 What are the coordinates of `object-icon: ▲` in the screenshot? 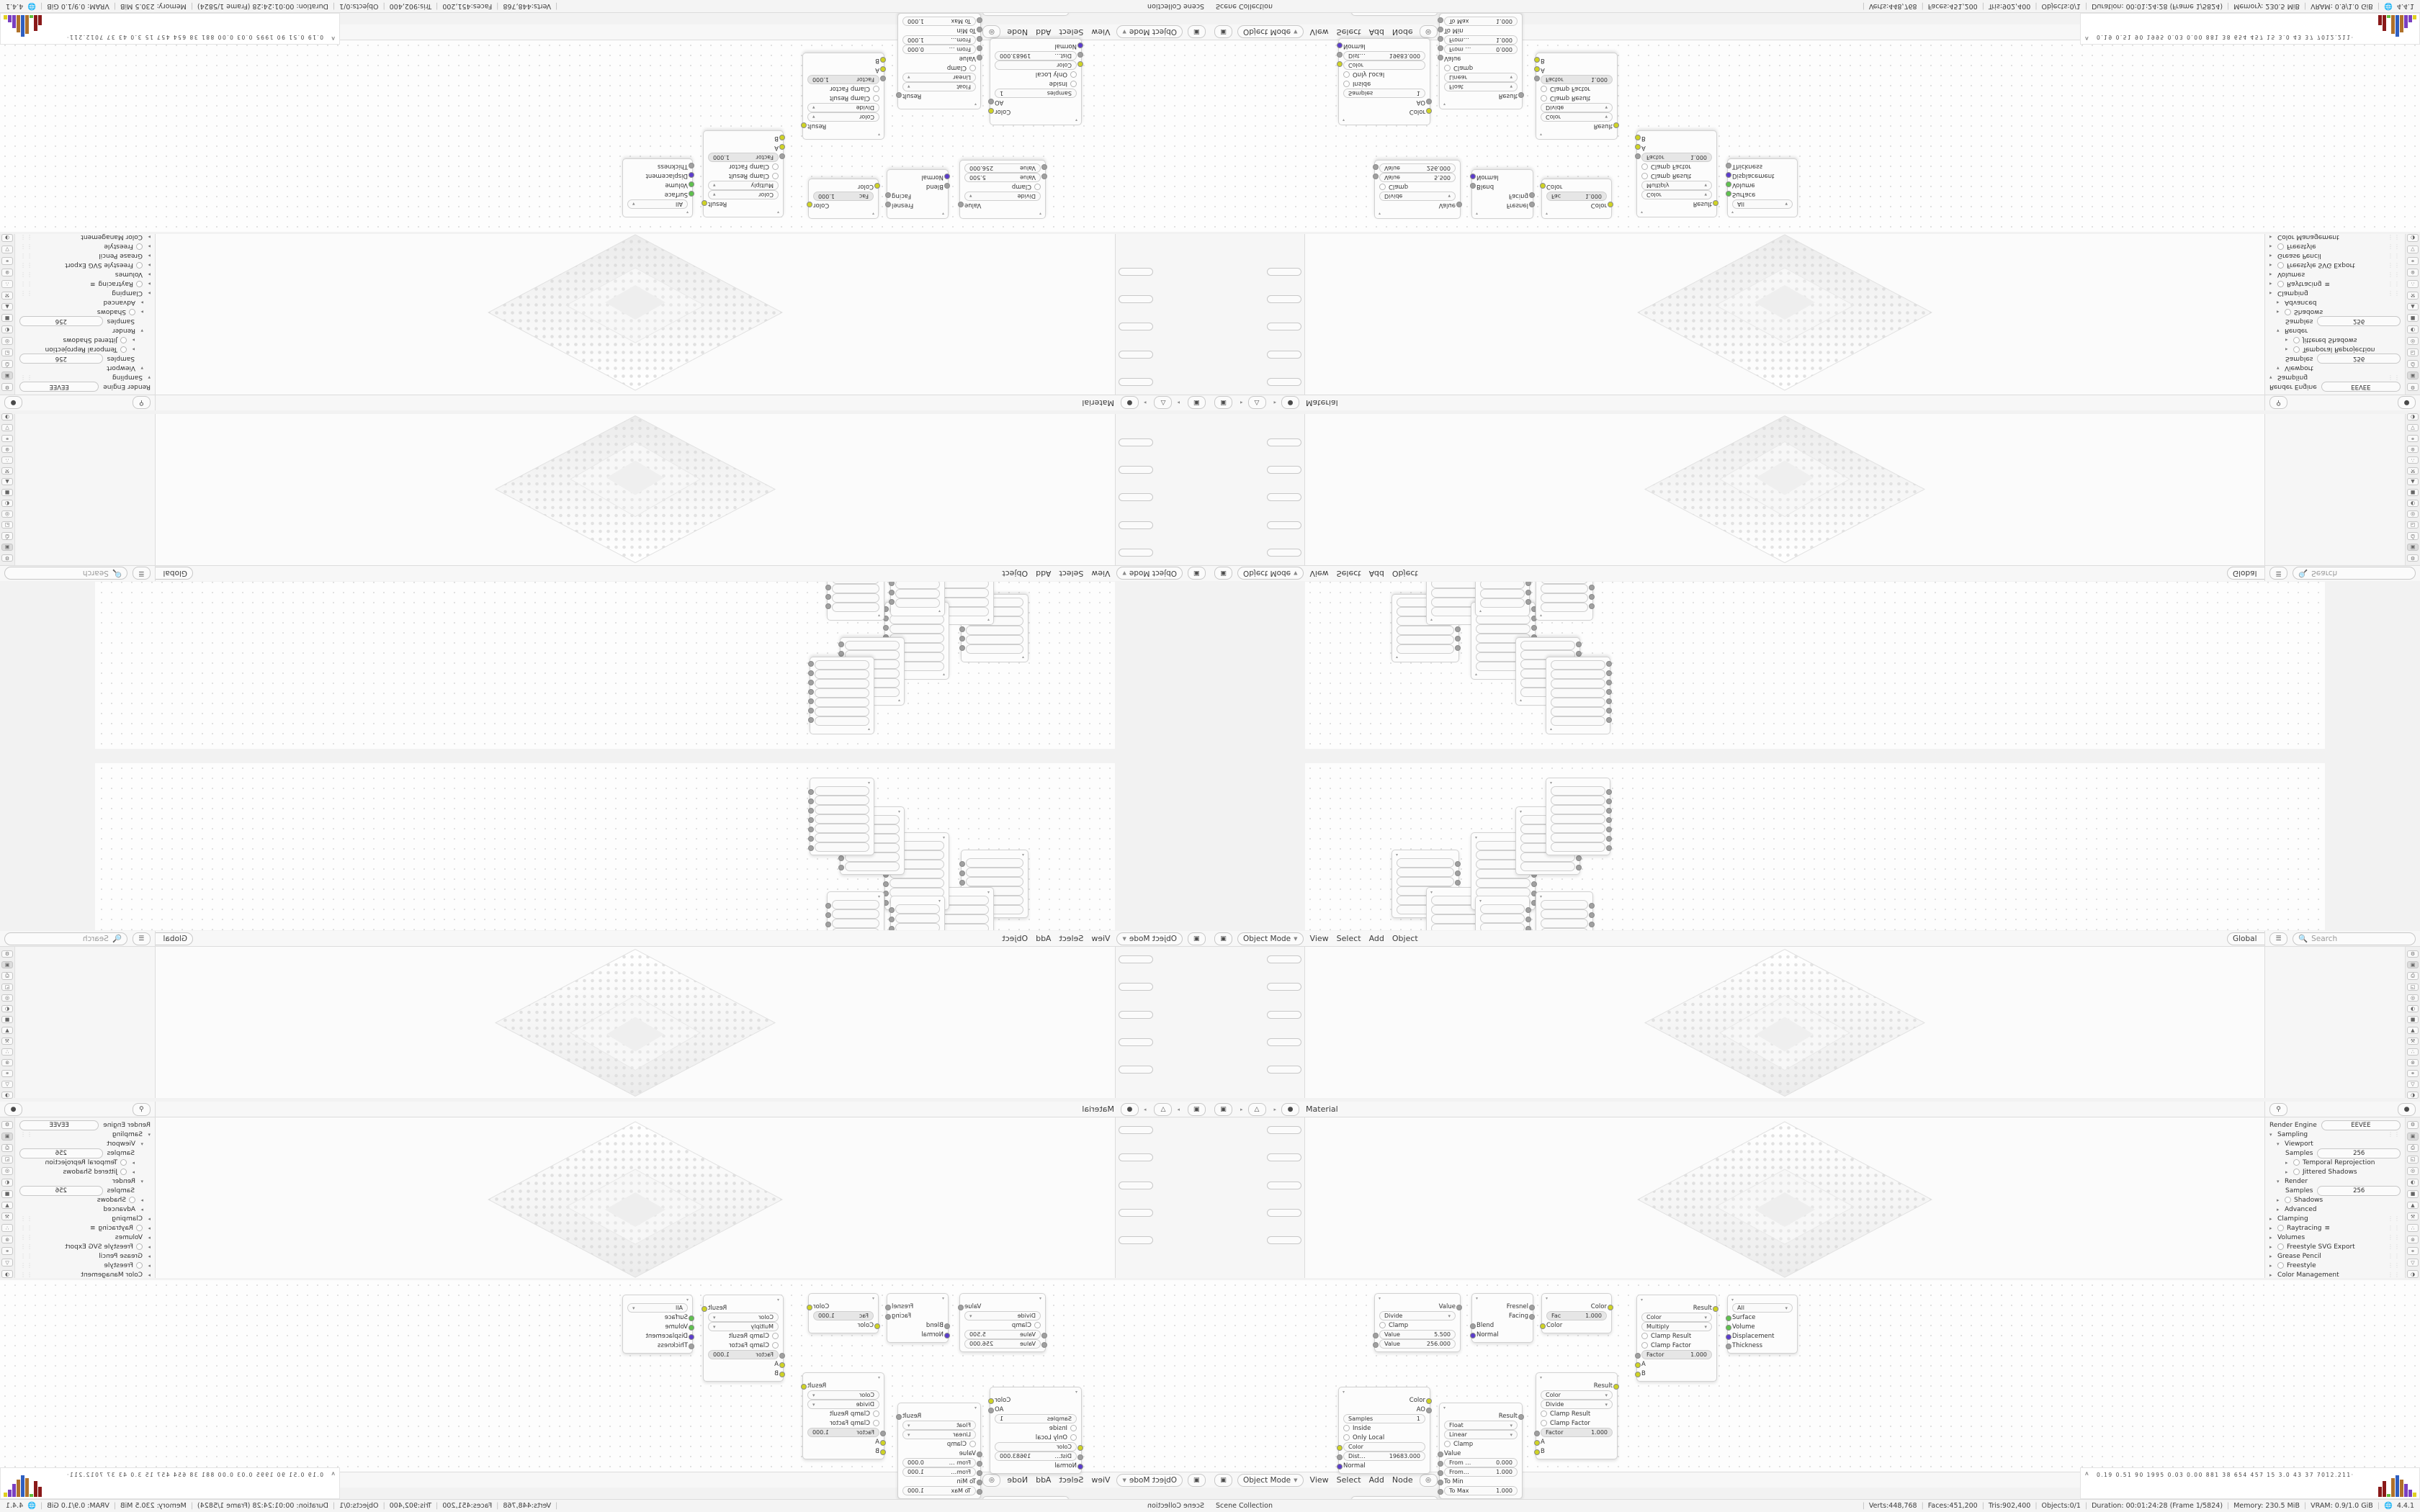 It's located at (2413, 306).